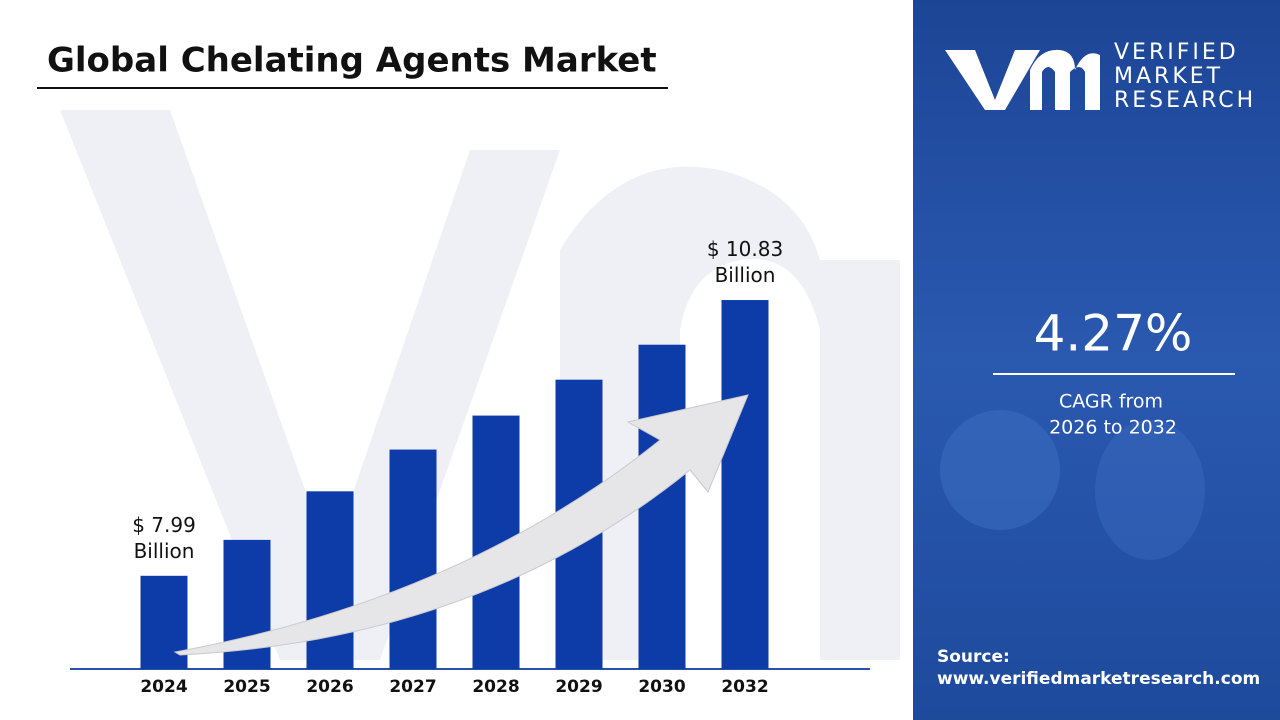  I want to click on value-label: $ 10.83 Billion, so click(745, 262).